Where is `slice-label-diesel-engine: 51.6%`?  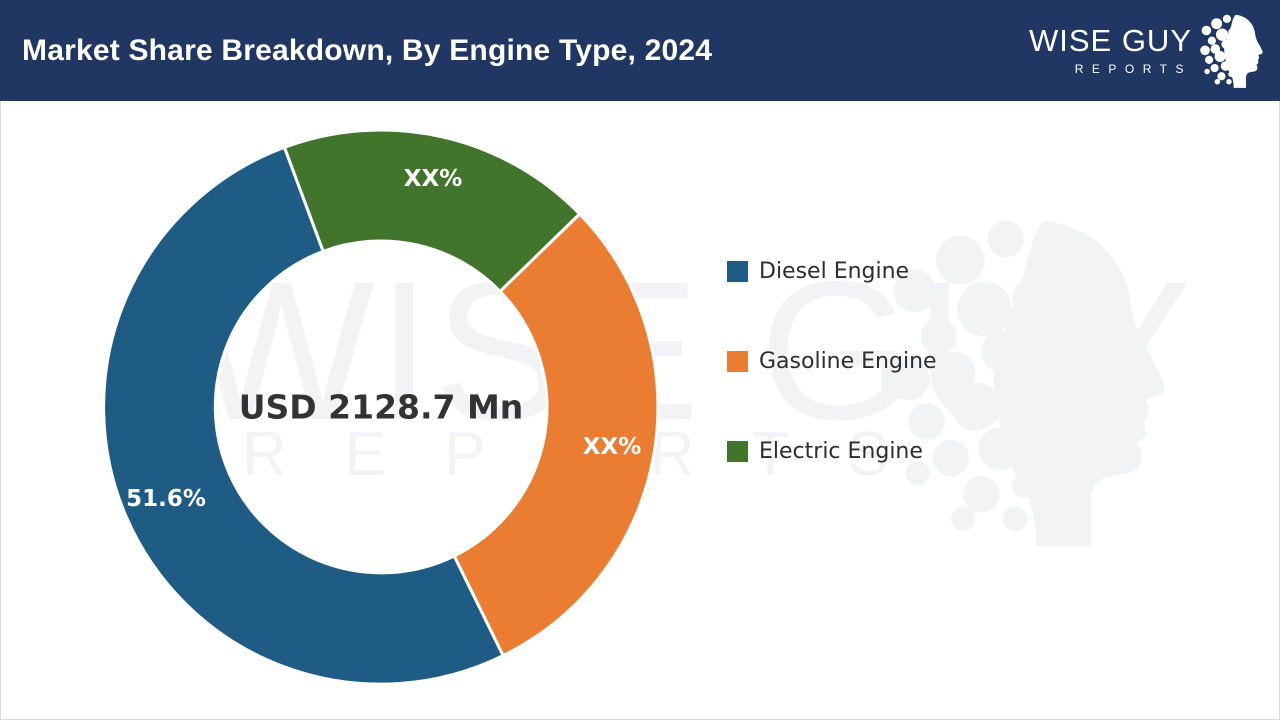
slice-label-diesel-engine: 51.6% is located at coordinates (166, 499).